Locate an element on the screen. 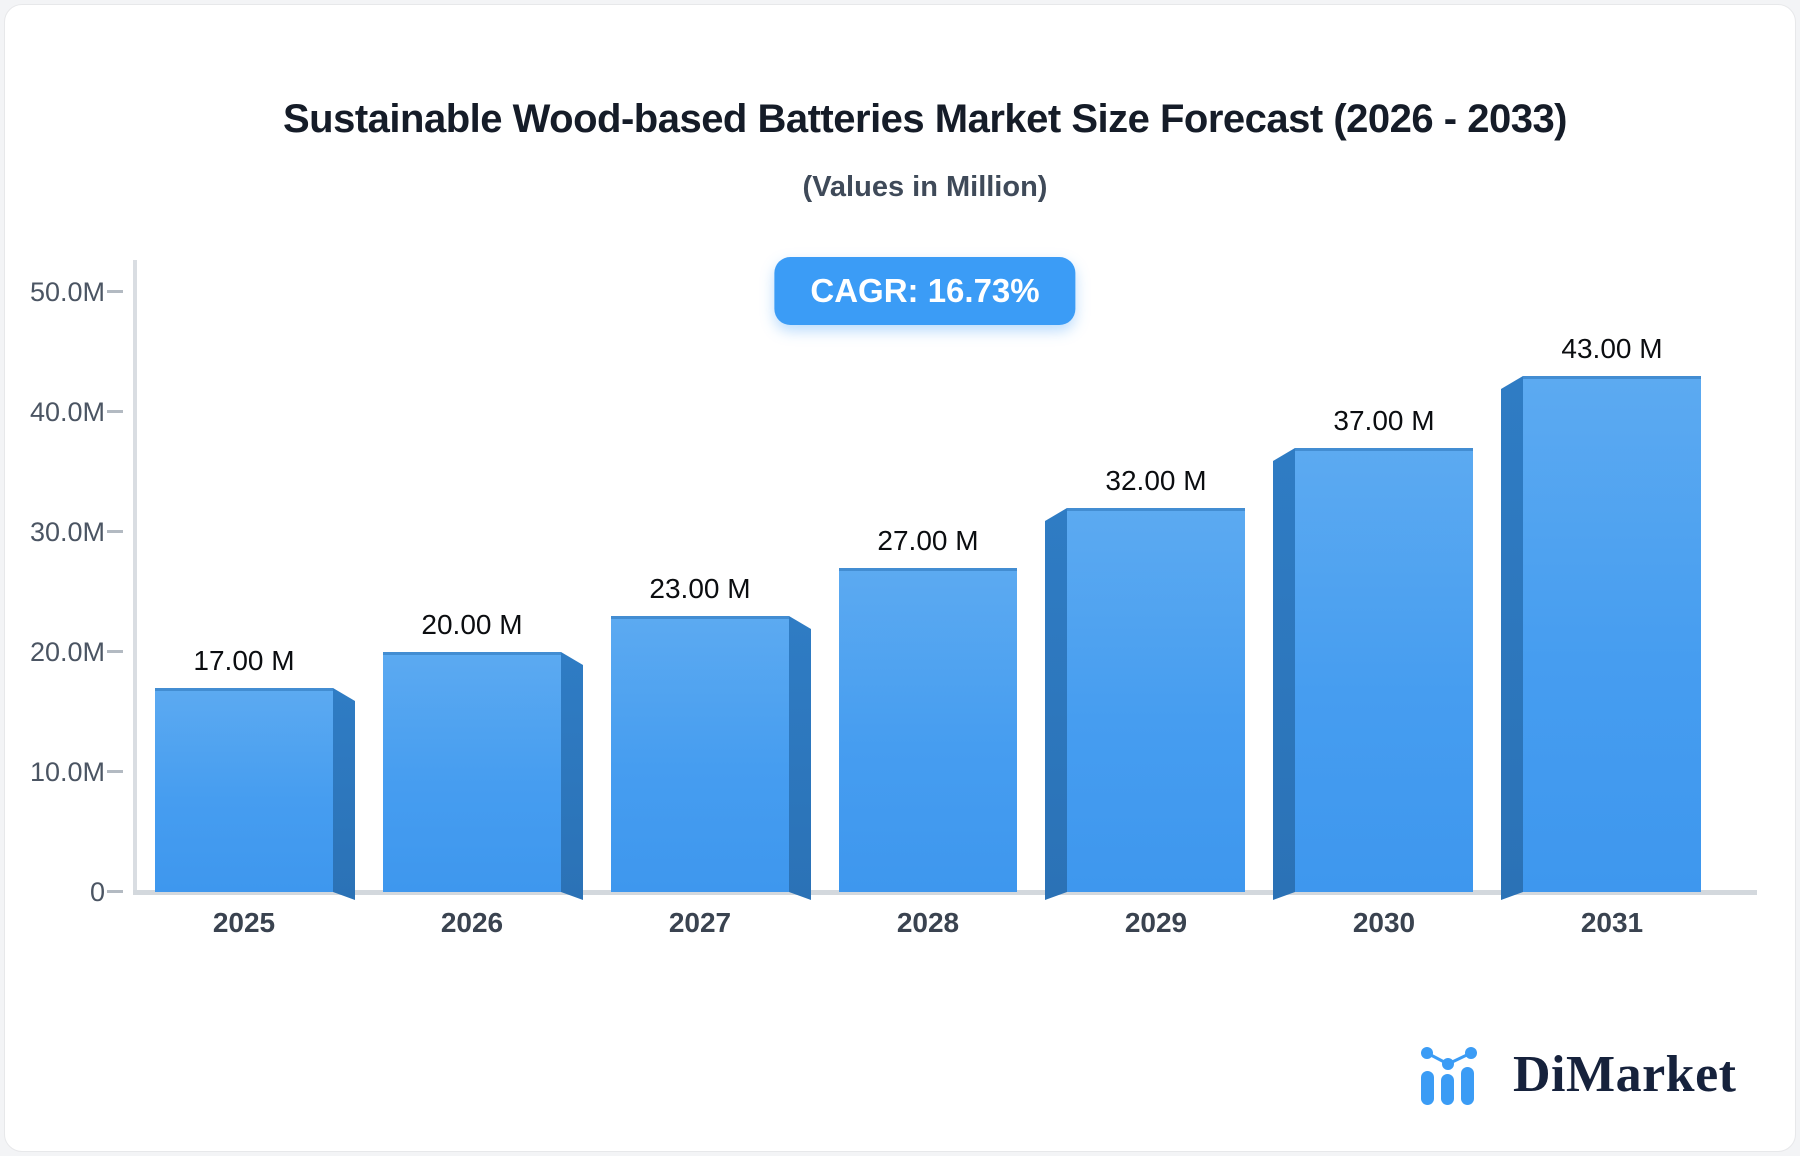  x-axis-line is located at coordinates (945, 892).